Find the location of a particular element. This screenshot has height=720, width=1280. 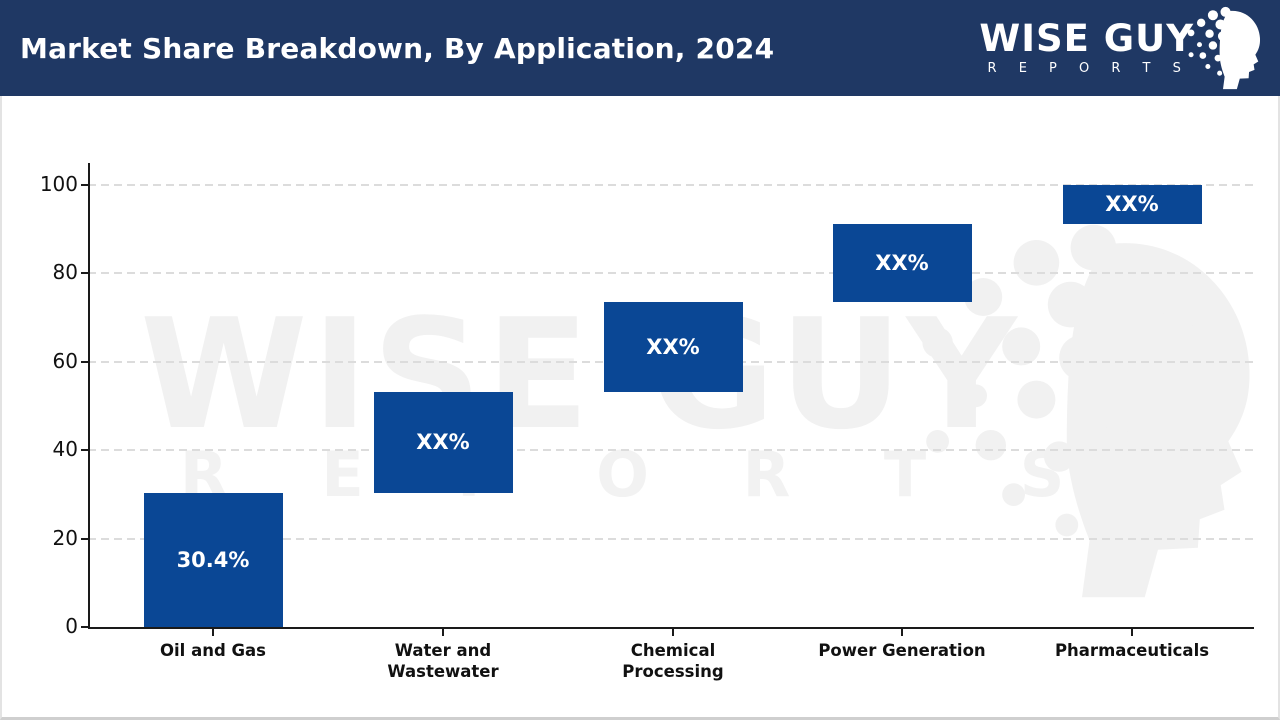

x-category-label: Oil and Gas is located at coordinates (213, 651).